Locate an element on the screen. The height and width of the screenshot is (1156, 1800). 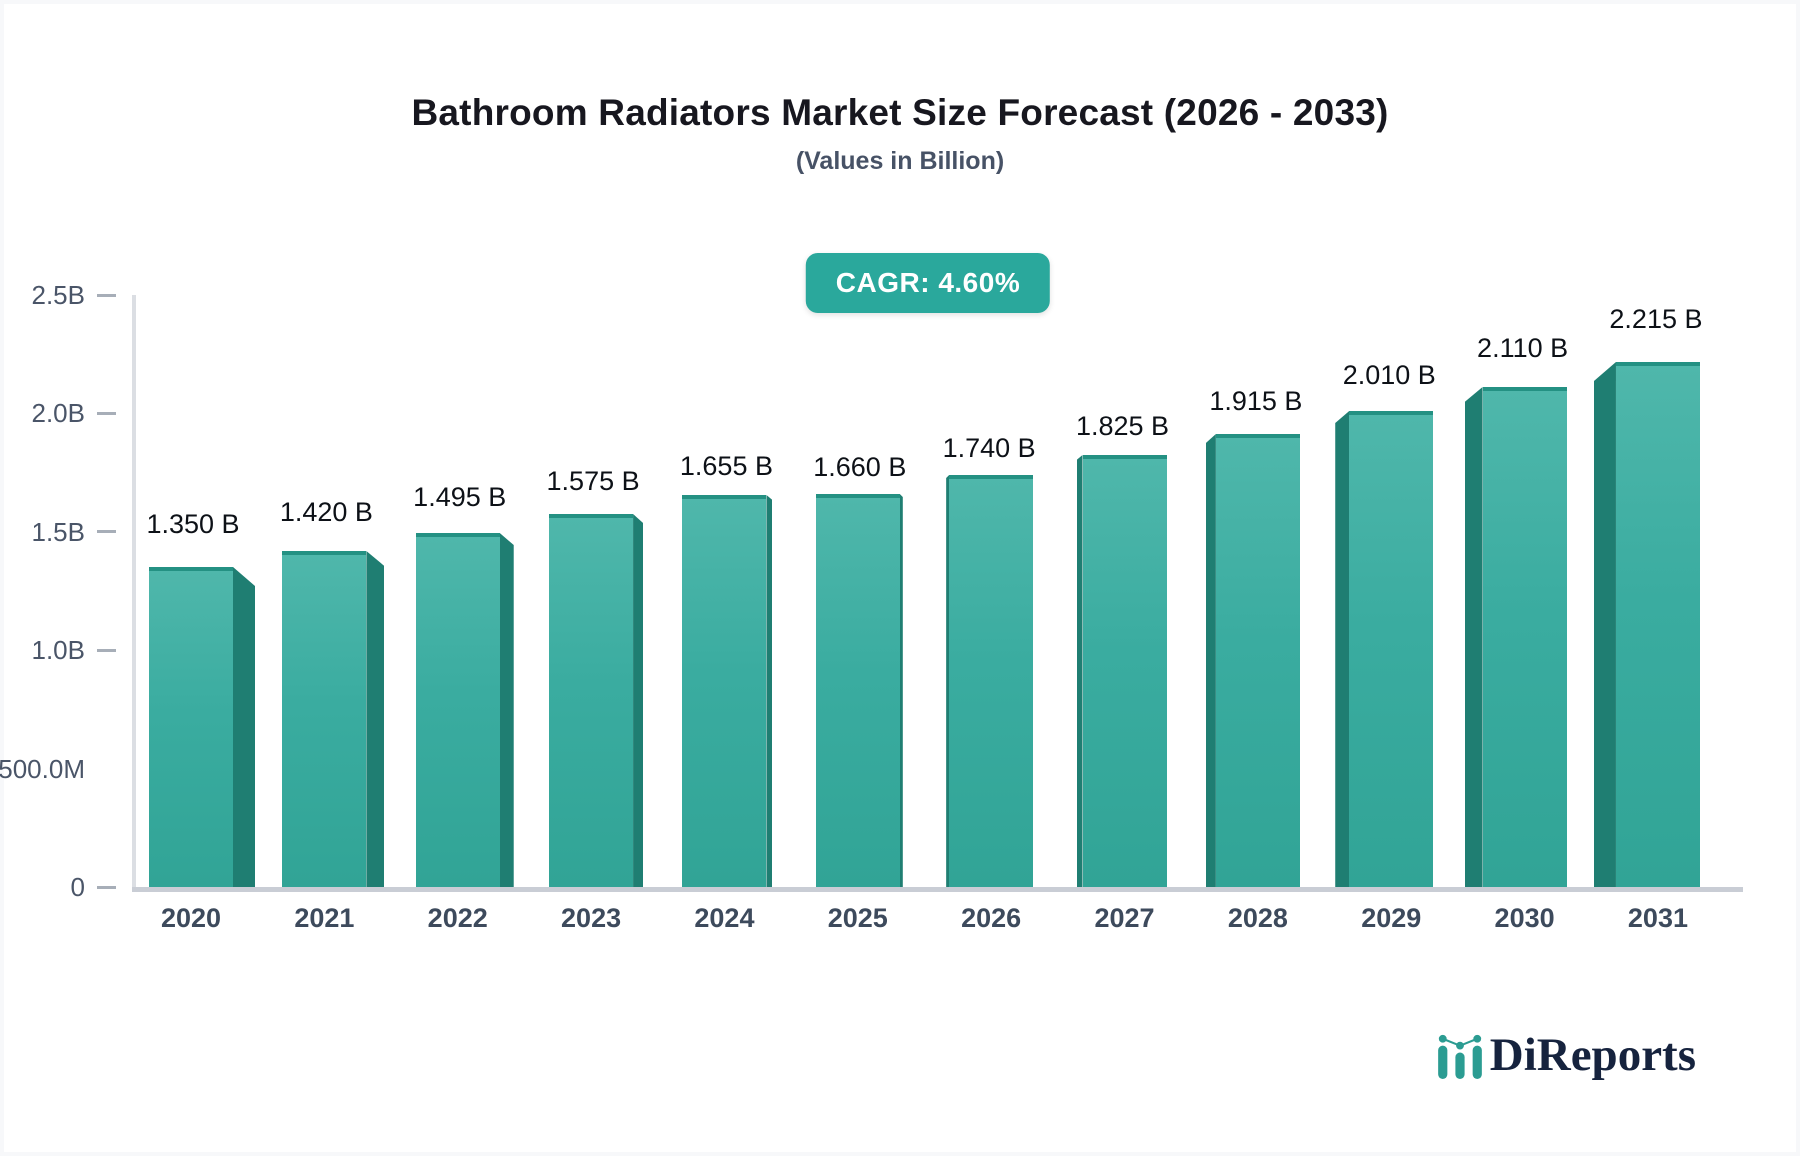
bar-2021 is located at coordinates (324, 719).